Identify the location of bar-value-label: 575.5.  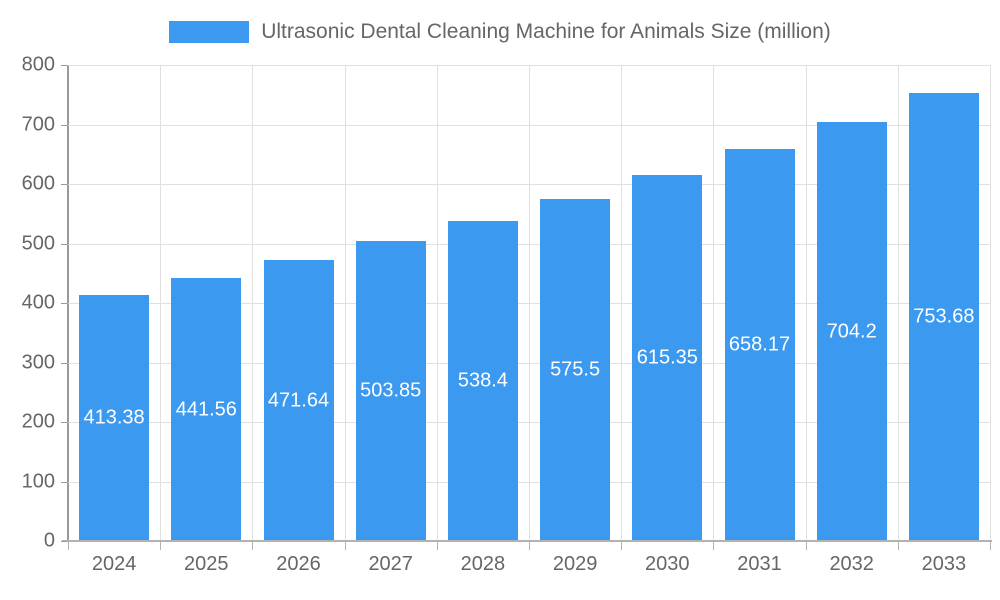
(575, 369).